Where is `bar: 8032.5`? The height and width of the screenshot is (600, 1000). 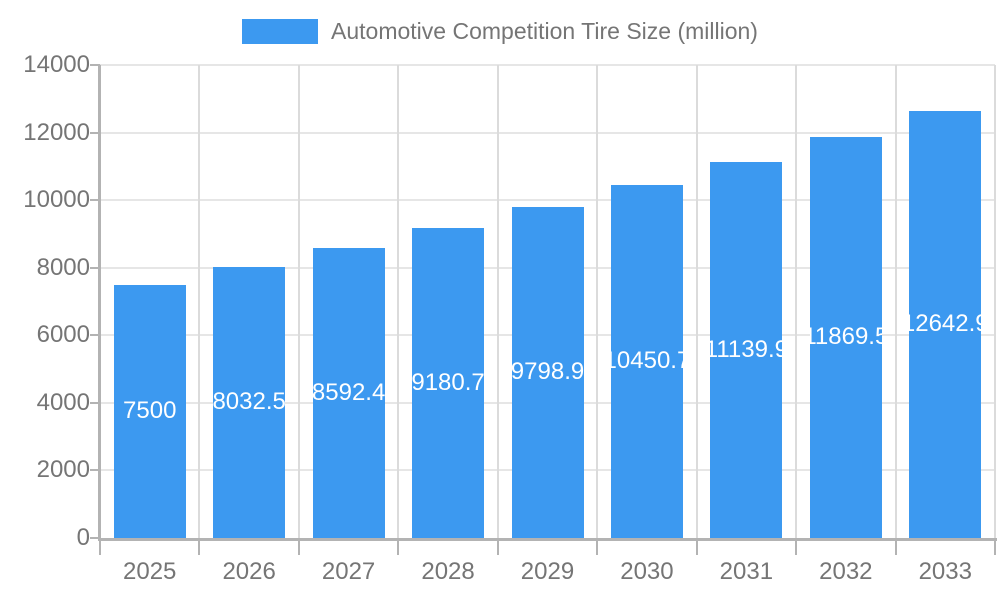 bar: 8032.5 is located at coordinates (249, 402).